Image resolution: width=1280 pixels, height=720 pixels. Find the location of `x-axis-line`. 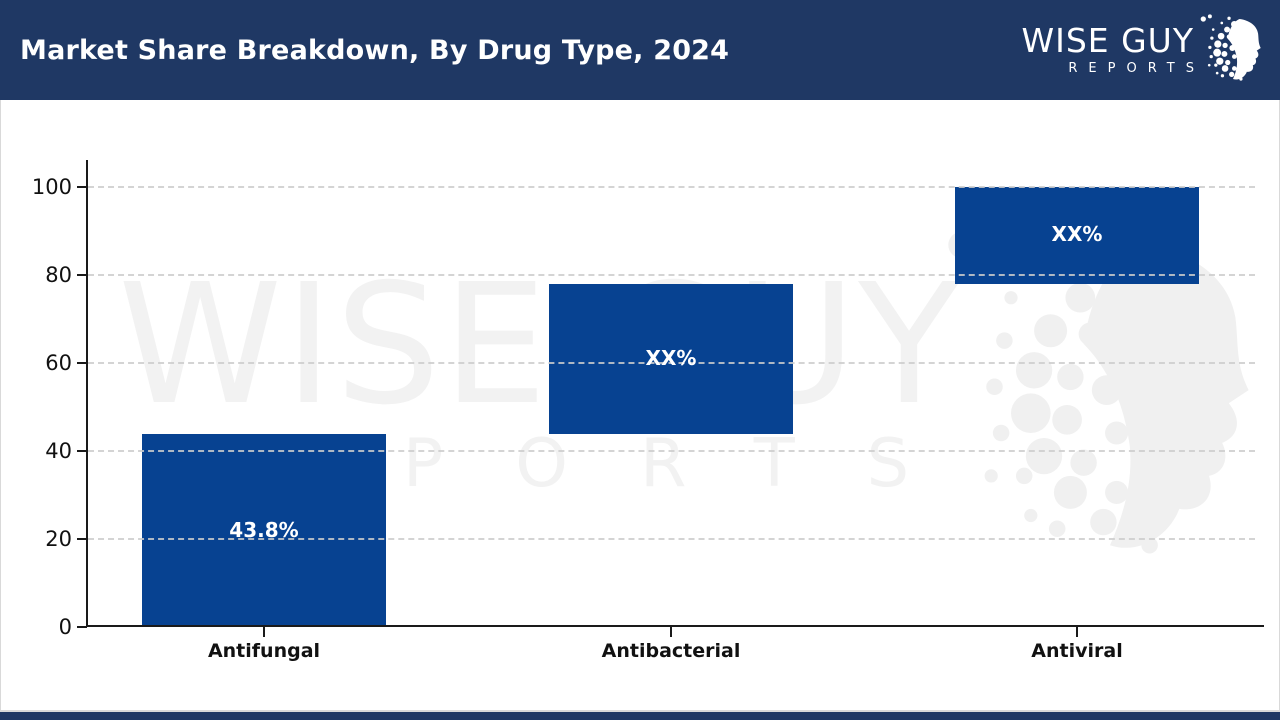

x-axis-line is located at coordinates (675, 626).